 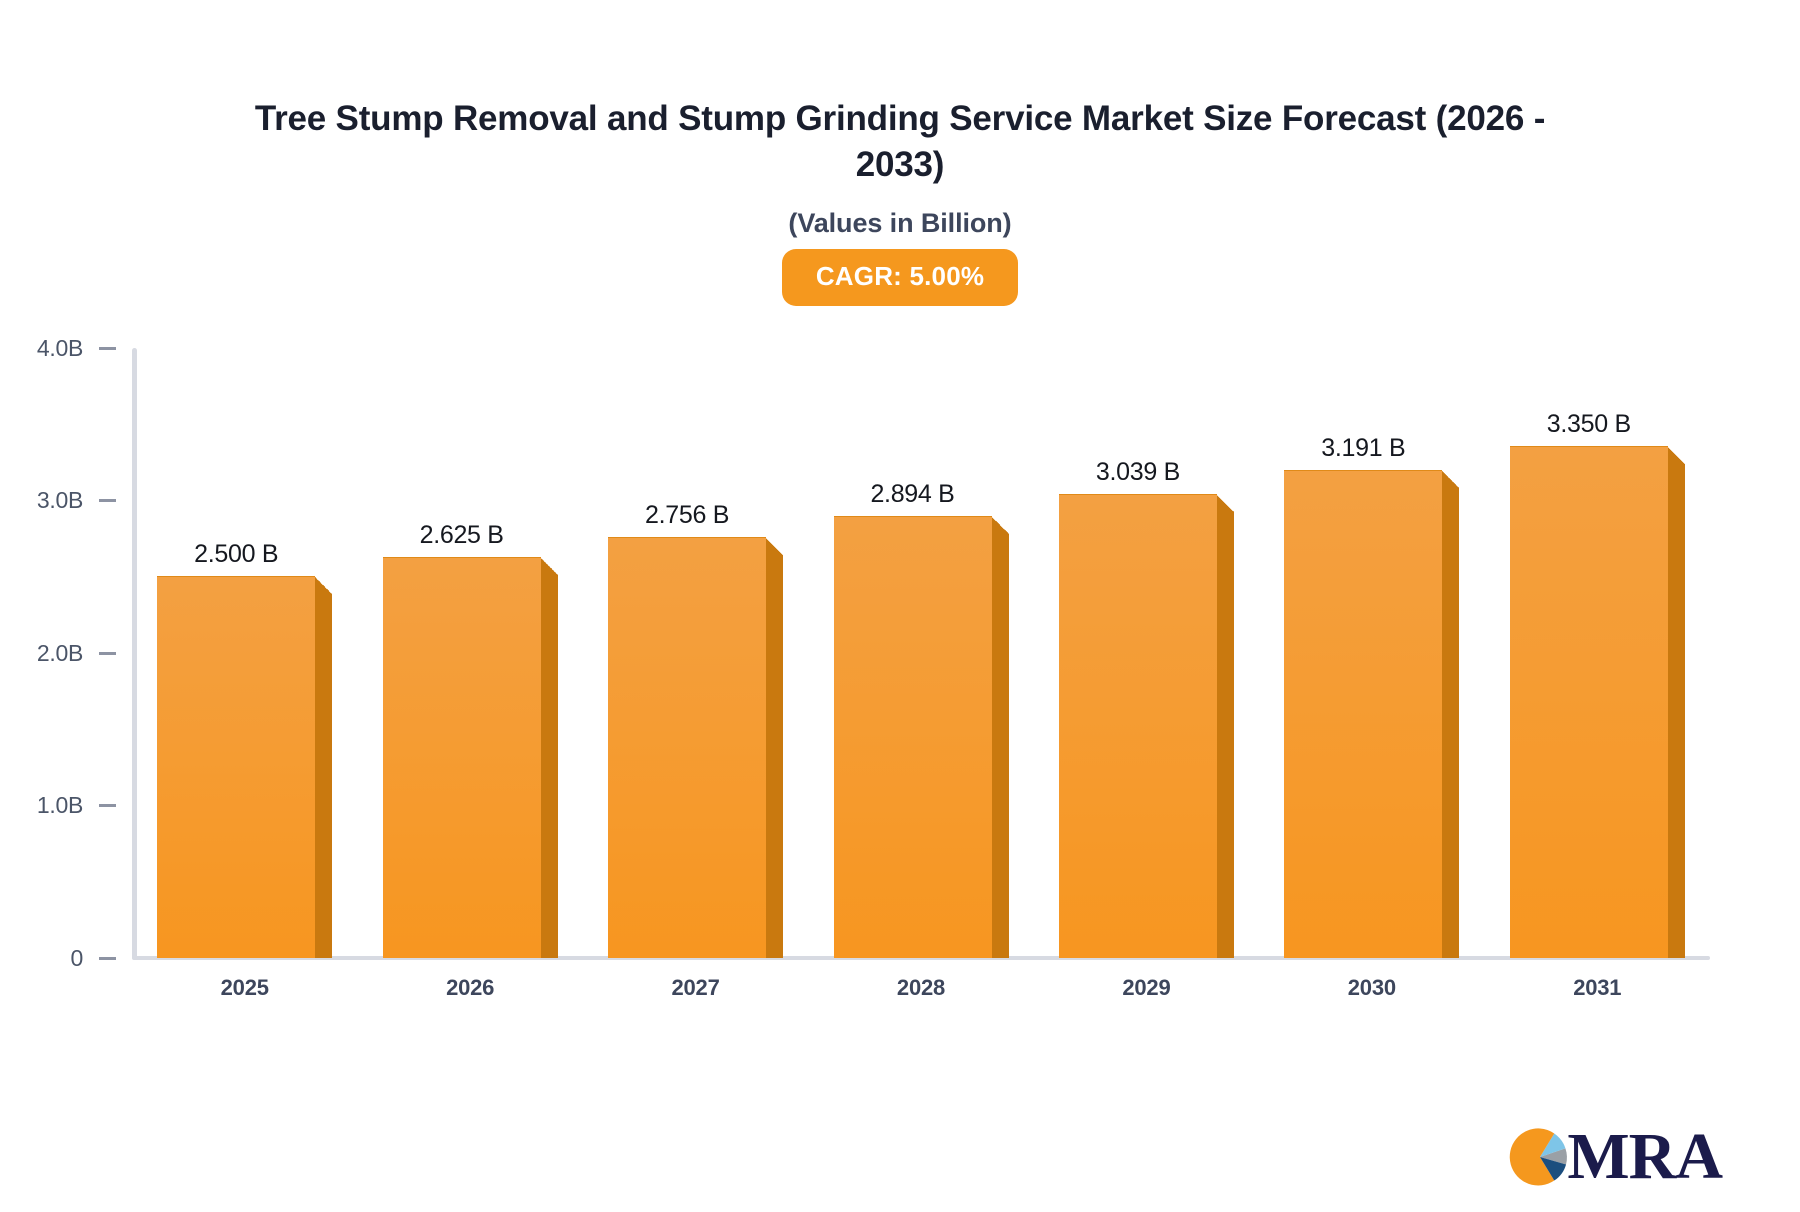 I want to click on bar-value-label: 3.191 B, so click(x=1363, y=448).